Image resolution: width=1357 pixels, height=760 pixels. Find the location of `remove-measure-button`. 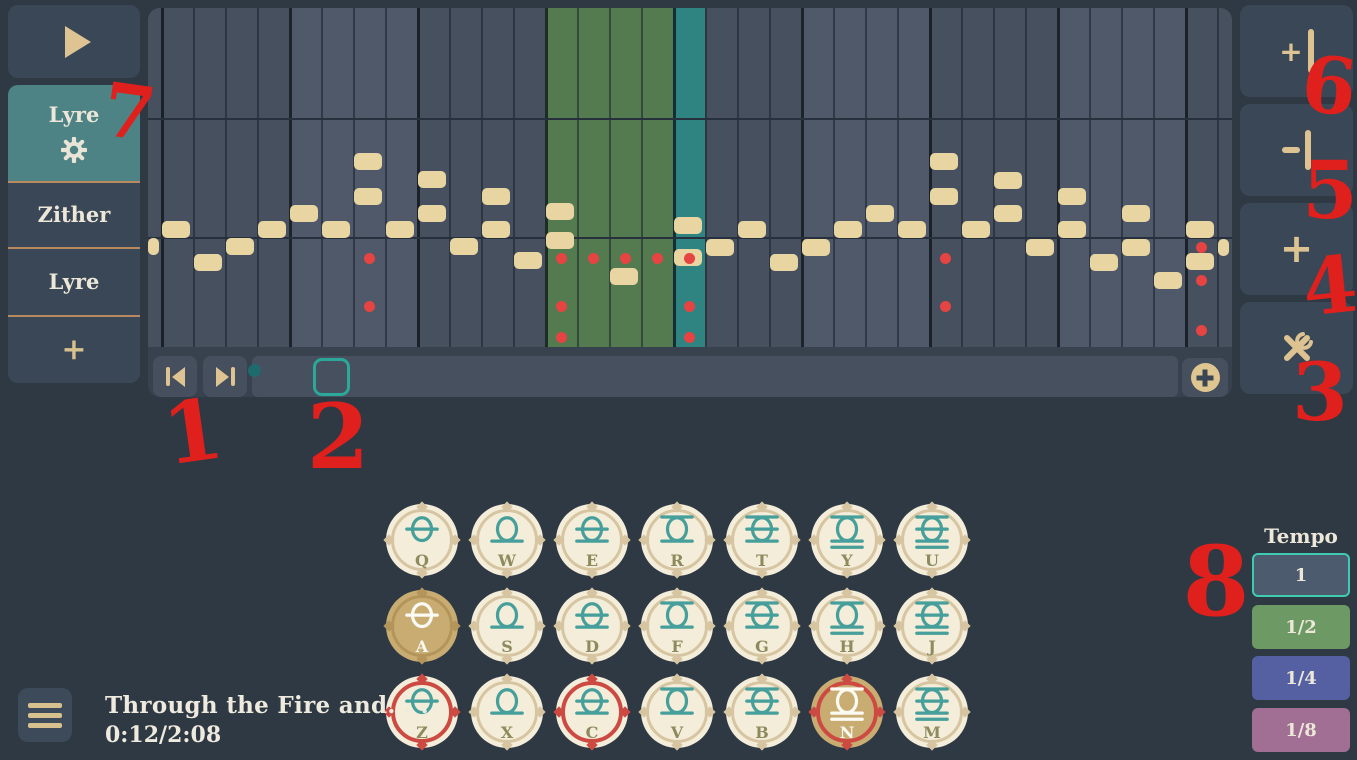

remove-measure-button is located at coordinates (1296, 150).